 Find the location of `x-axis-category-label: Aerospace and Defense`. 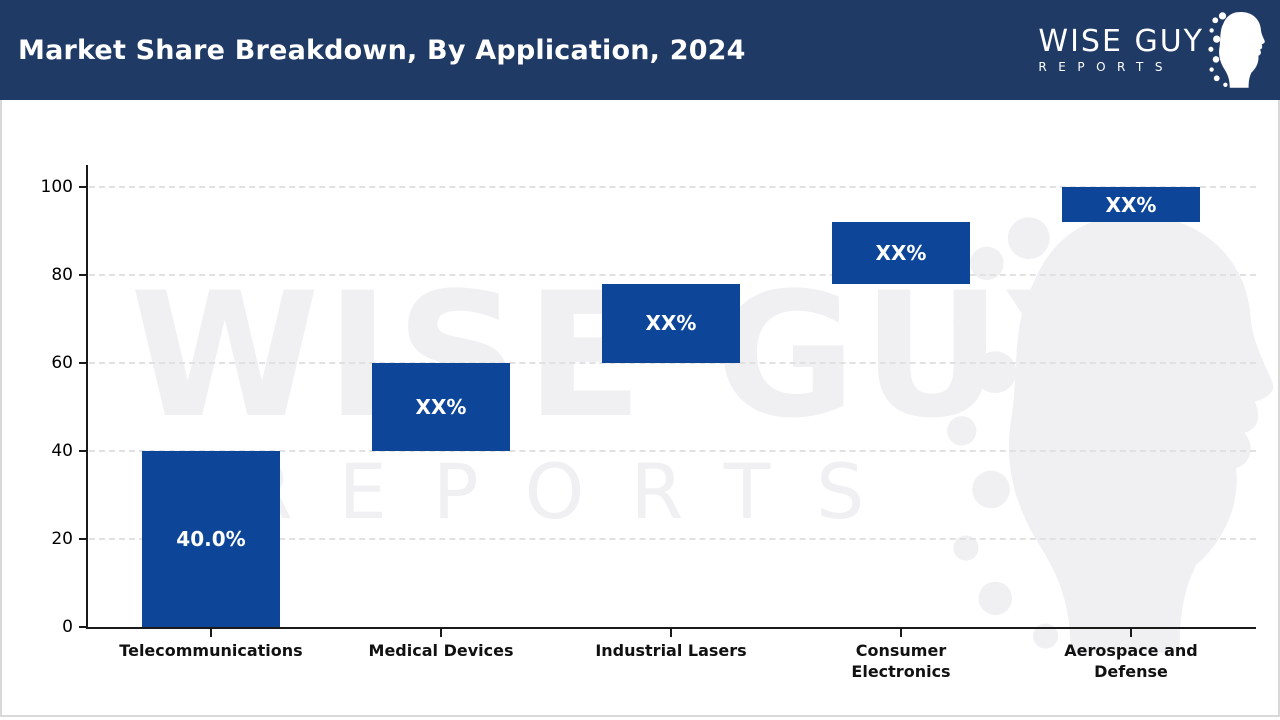

x-axis-category-label: Aerospace and Defense is located at coordinates (1131, 661).